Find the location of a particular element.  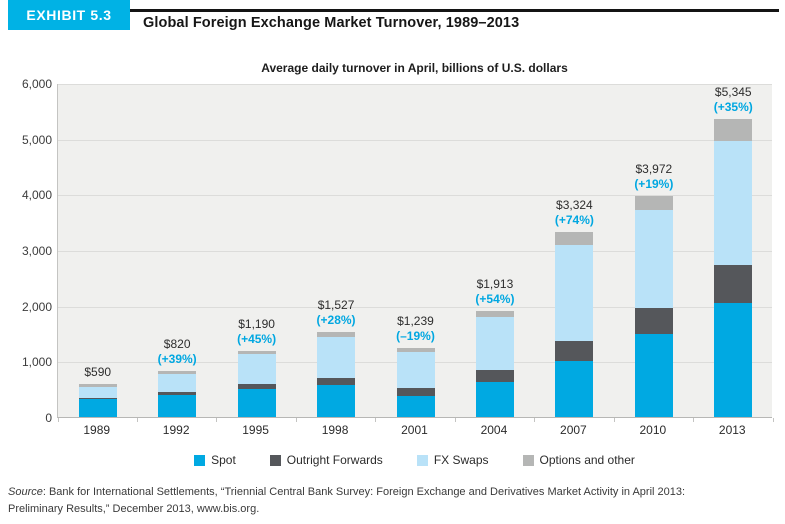

bar-total-label: $590 is located at coordinates (98, 372).